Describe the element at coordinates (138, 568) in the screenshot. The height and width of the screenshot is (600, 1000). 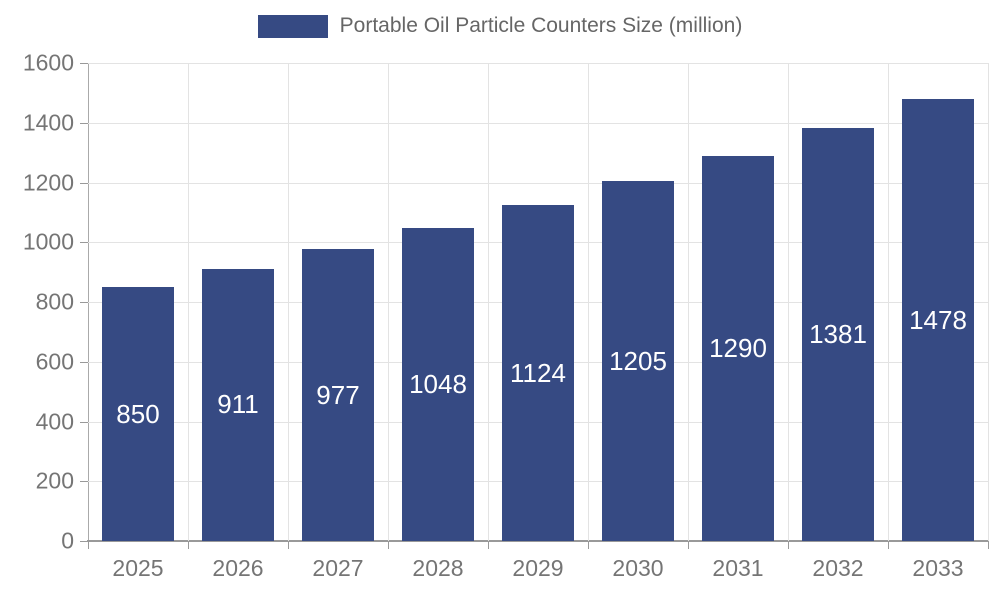
I see `x-axis-label: 2025` at that location.